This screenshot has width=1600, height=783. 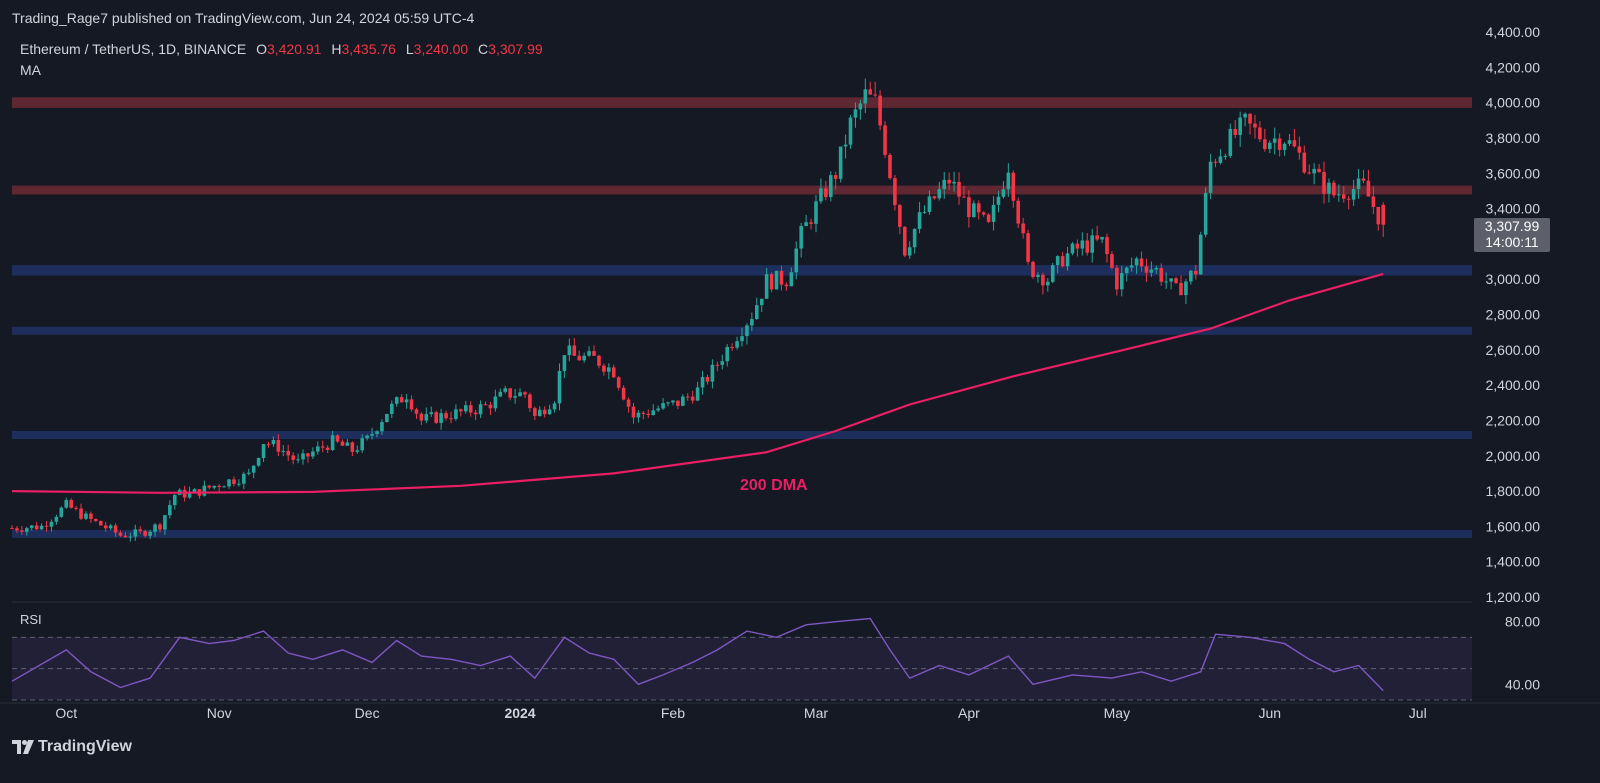 I want to click on low-label: L, so click(x=409, y=49).